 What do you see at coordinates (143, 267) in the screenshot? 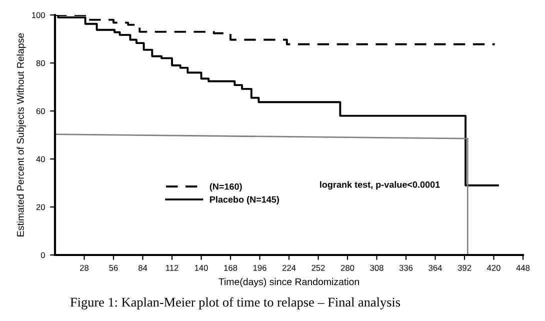
I see `x-tick-label: 84` at bounding box center [143, 267].